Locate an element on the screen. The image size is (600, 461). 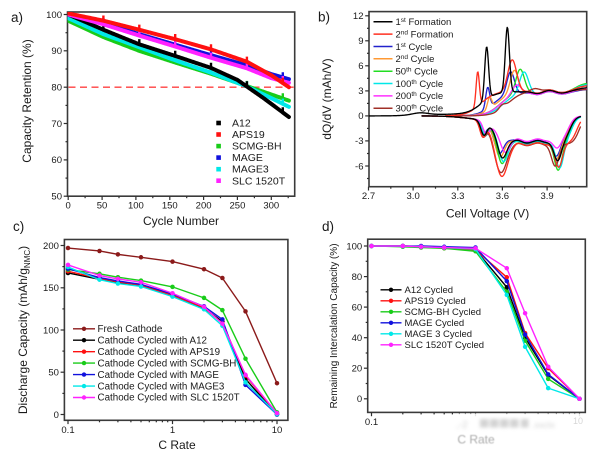
svg-text: 12 is located at coordinates (358, 16).